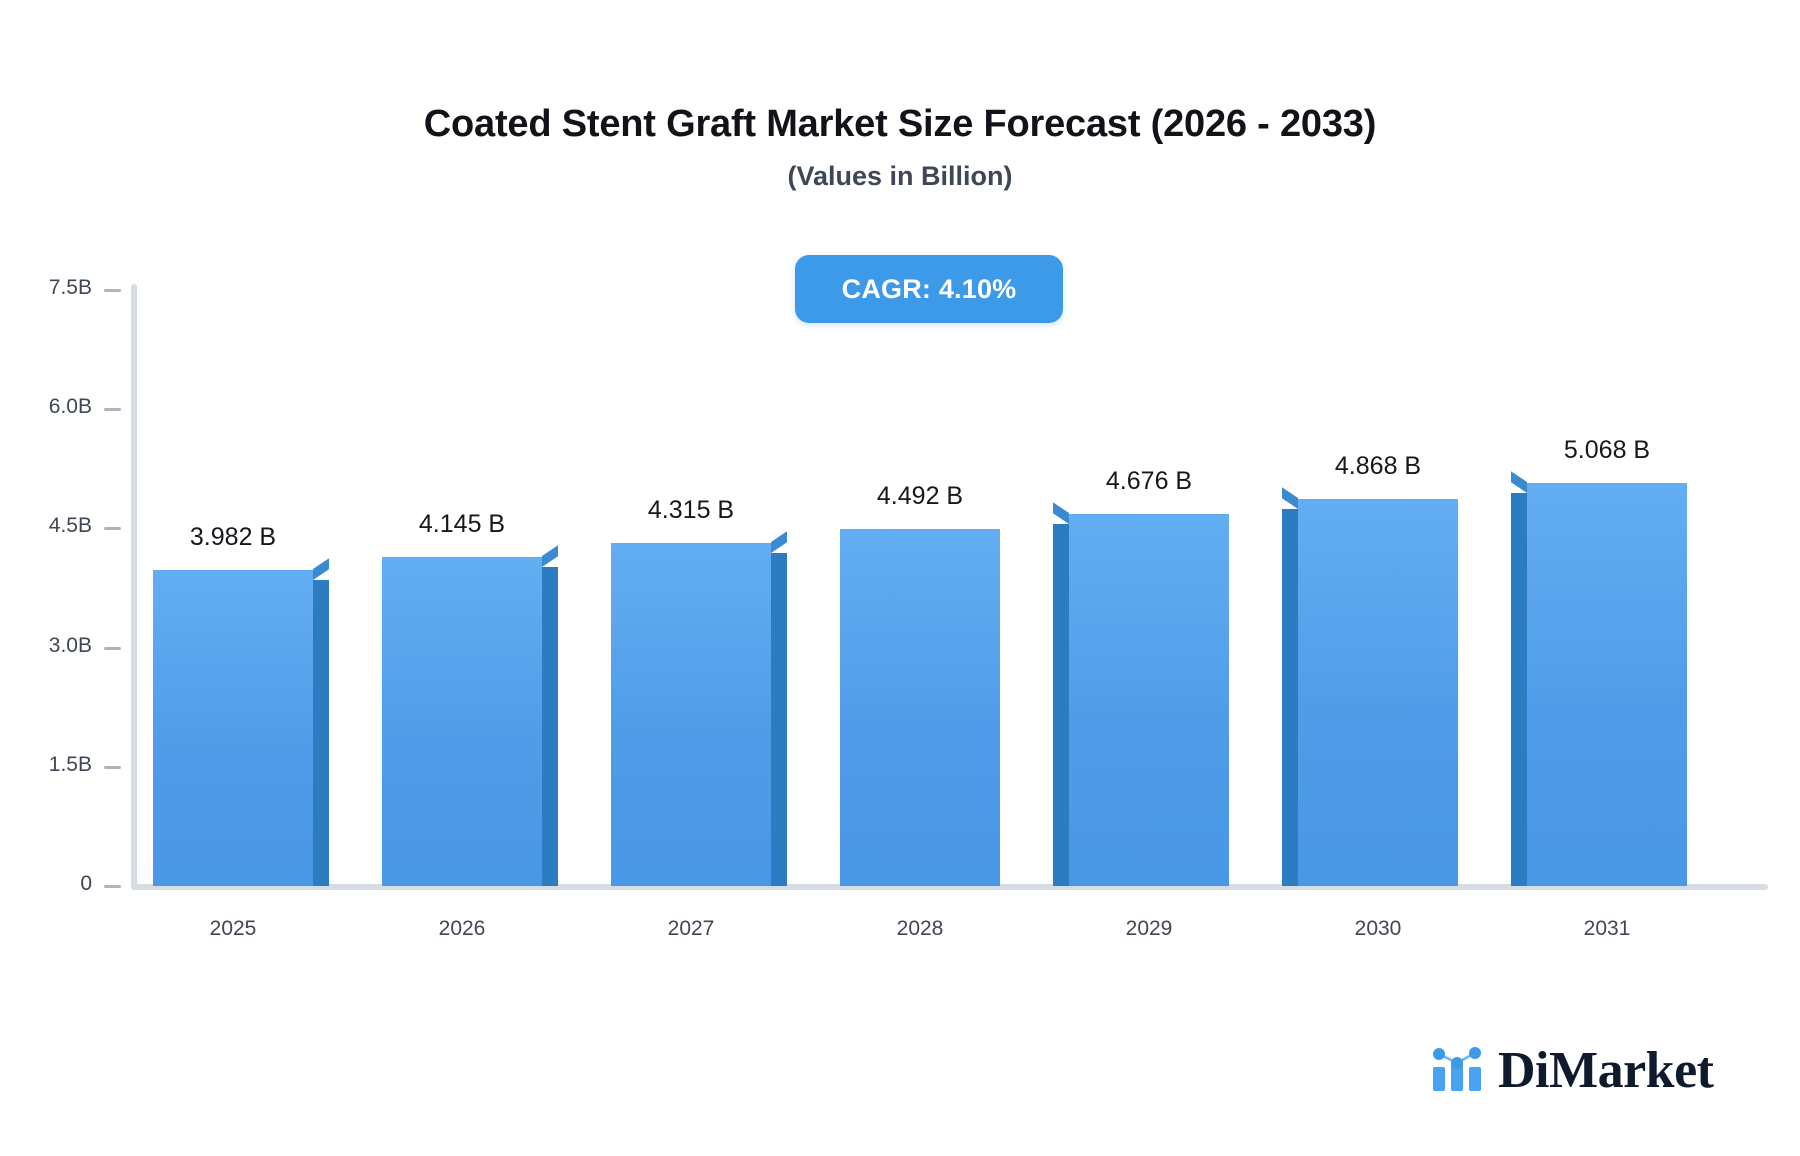 The height and width of the screenshot is (1156, 1800). I want to click on dimarket-logo: DiMarket, so click(1572, 1070).